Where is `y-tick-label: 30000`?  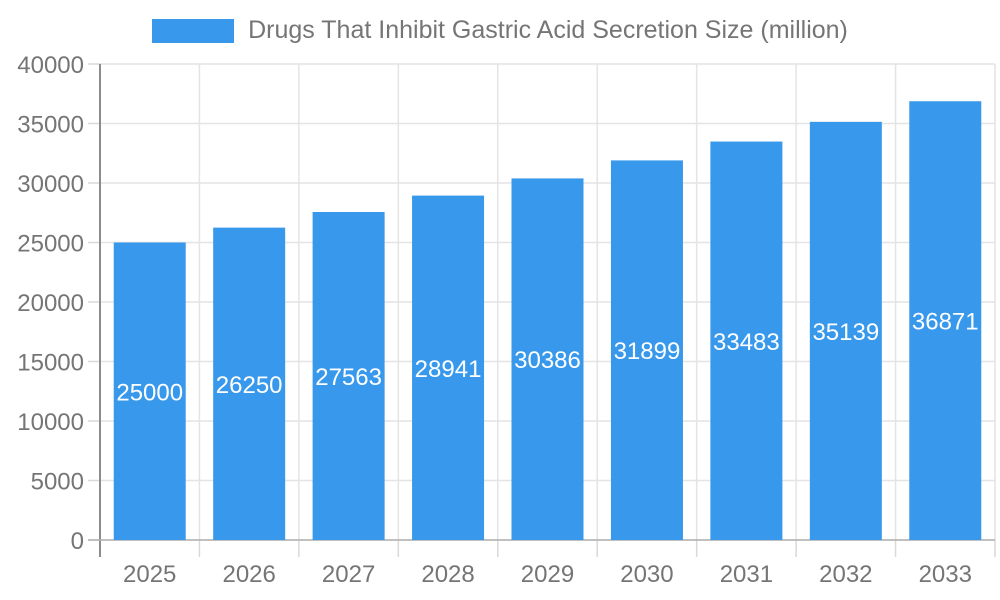
y-tick-label: 30000 is located at coordinates (50, 184).